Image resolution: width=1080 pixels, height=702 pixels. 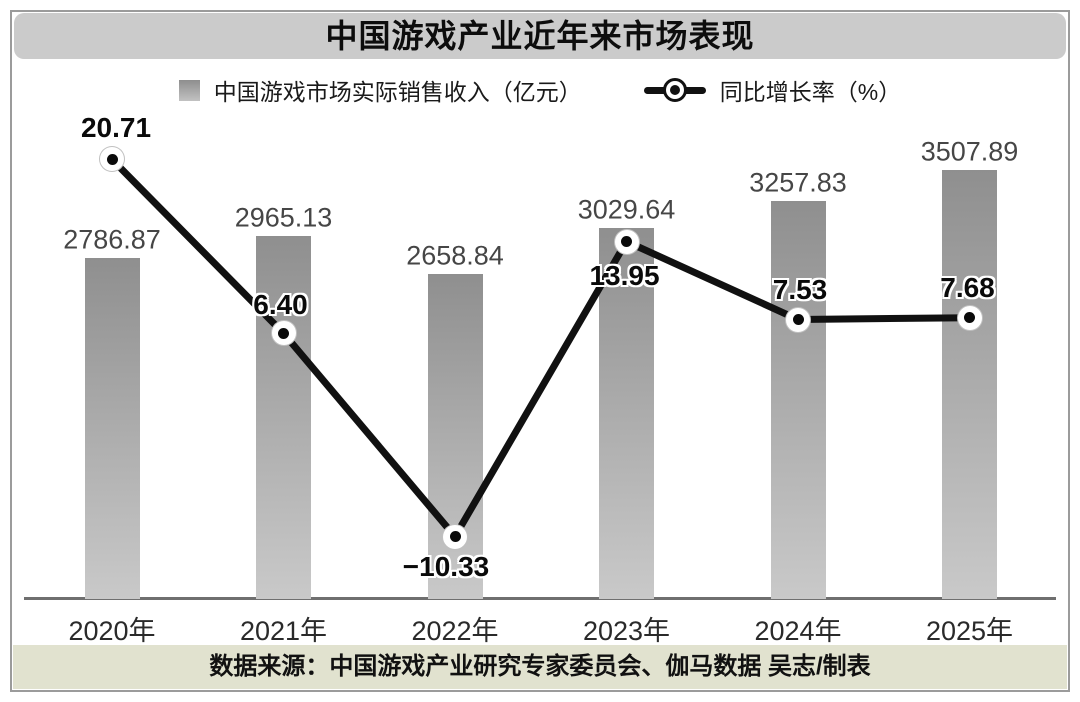 I want to click on bar-series-swatch-icon, so click(x=189, y=90).